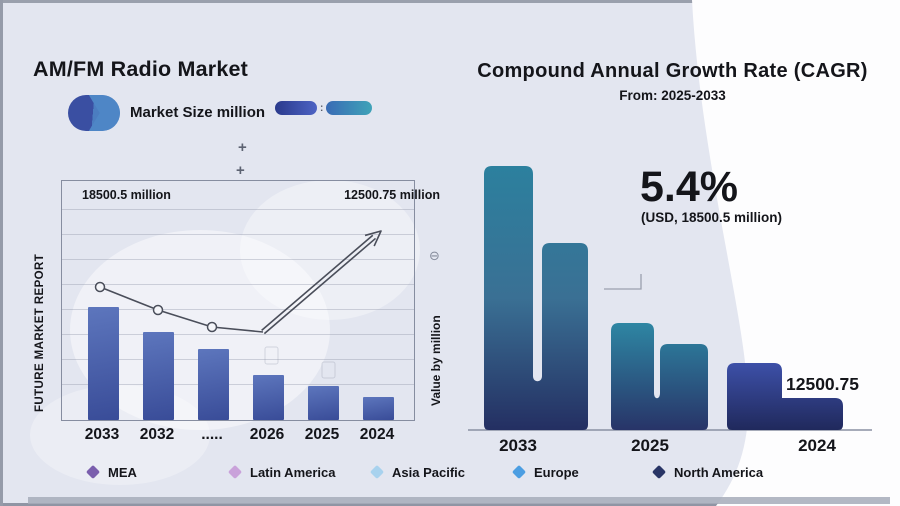 The image size is (900, 506). Describe the element at coordinates (94, 113) in the screenshot. I see `market-size-pill-icon` at that location.